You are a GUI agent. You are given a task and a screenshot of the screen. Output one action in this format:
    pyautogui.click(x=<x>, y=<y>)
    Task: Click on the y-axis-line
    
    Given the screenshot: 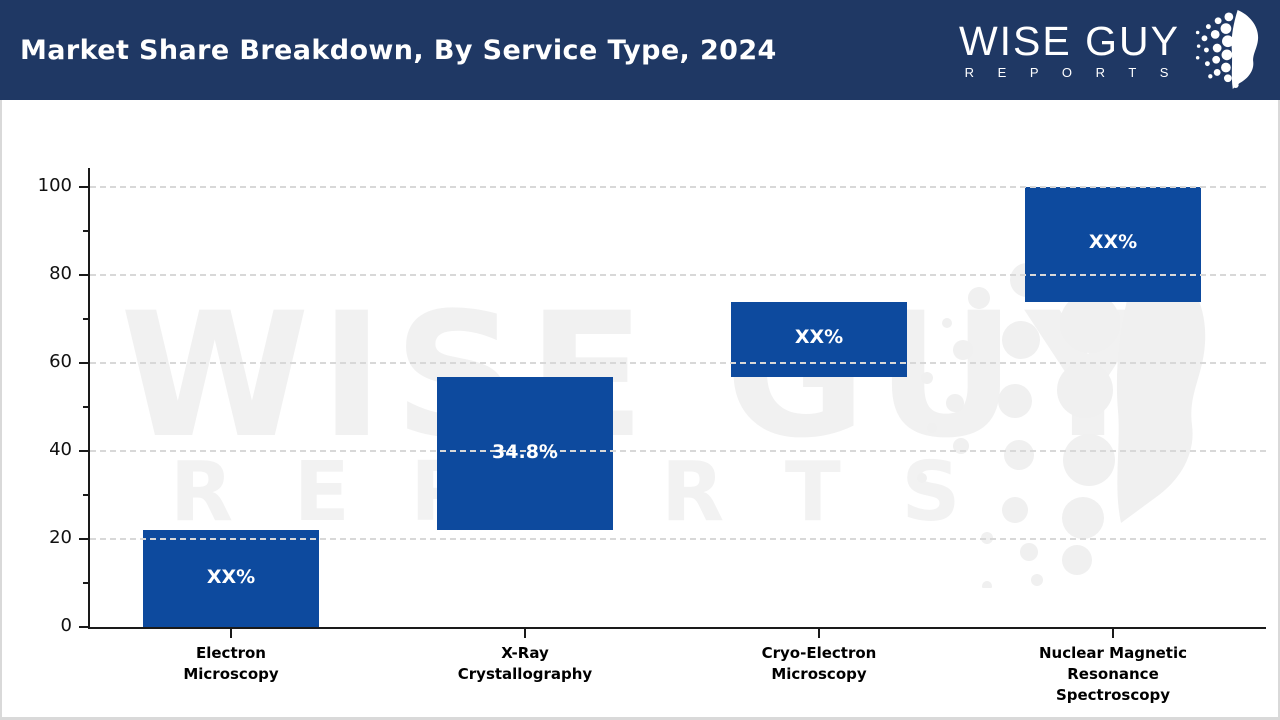 What is the action you would take?
    pyautogui.click(x=89, y=398)
    